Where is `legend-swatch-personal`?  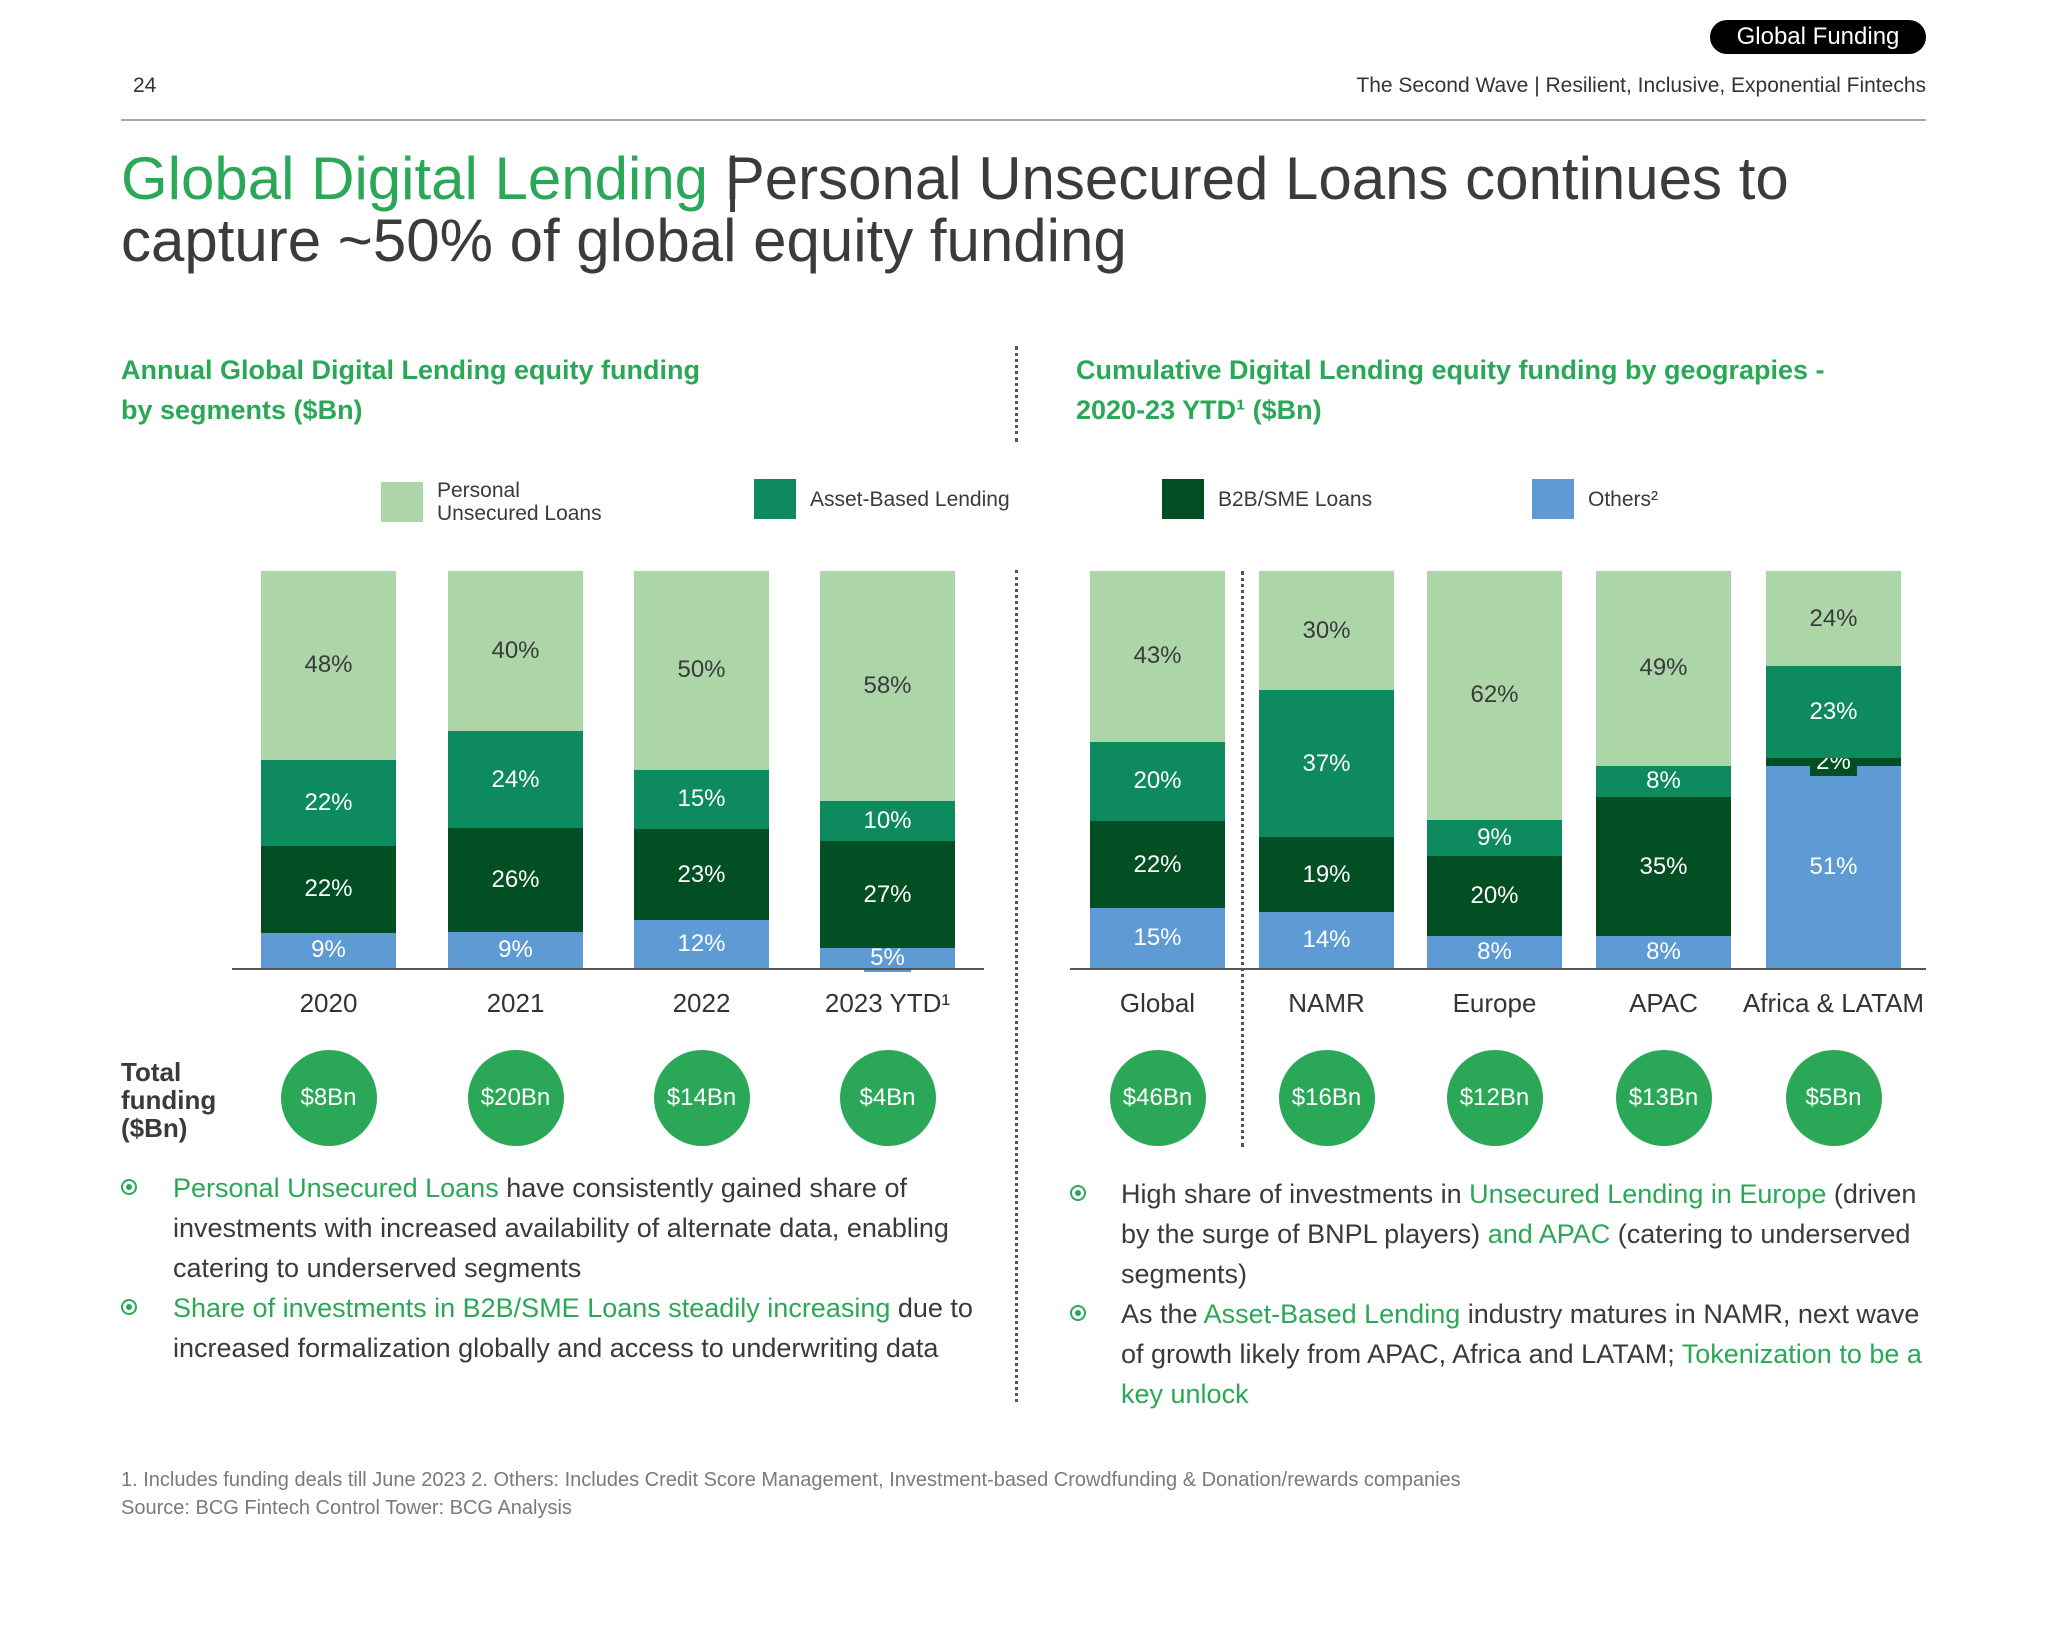
legend-swatch-personal is located at coordinates (402, 502).